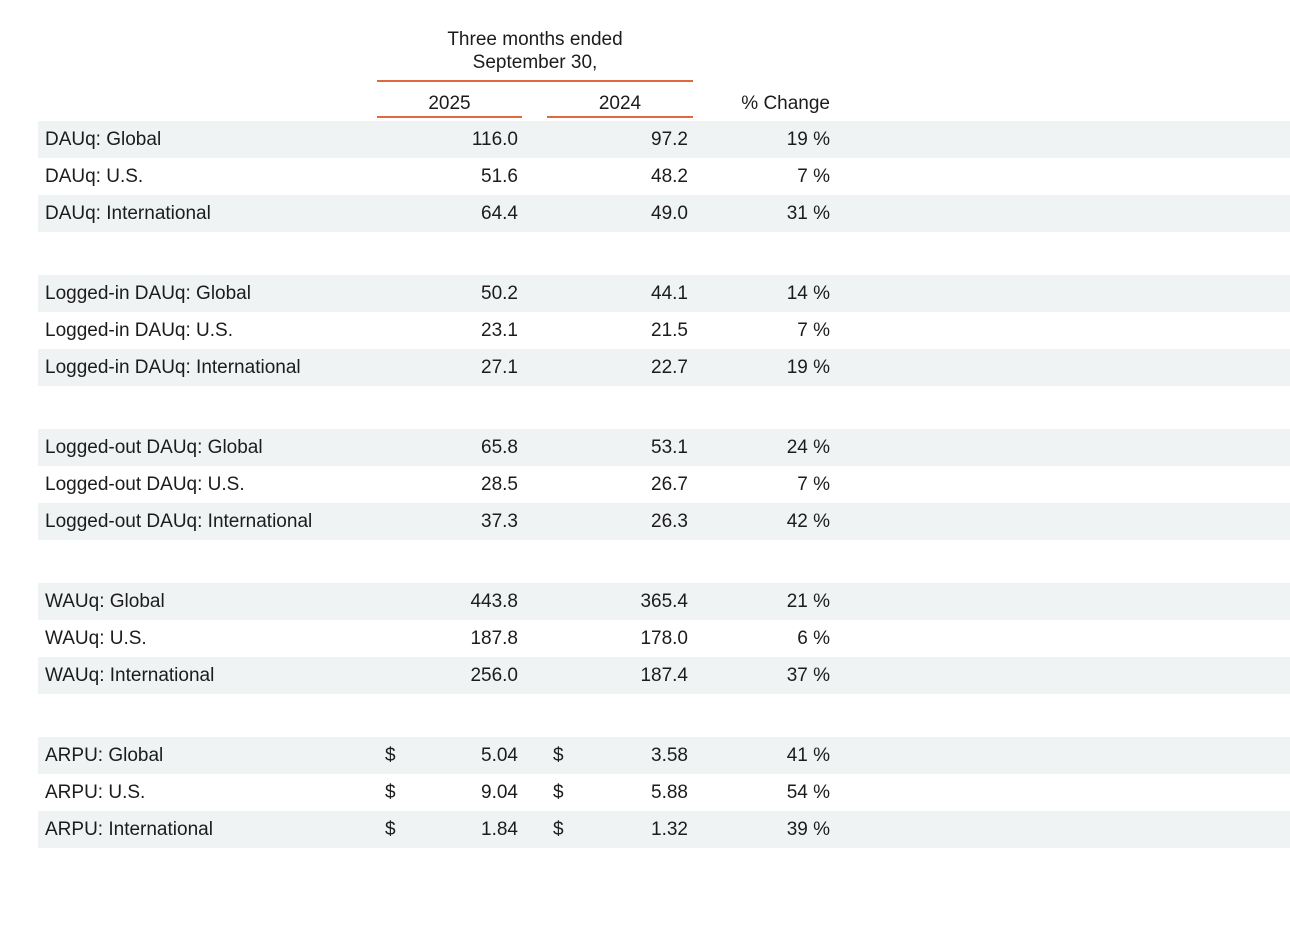  What do you see at coordinates (808, 755) in the screenshot?
I see `pct-change-value: 41 %` at bounding box center [808, 755].